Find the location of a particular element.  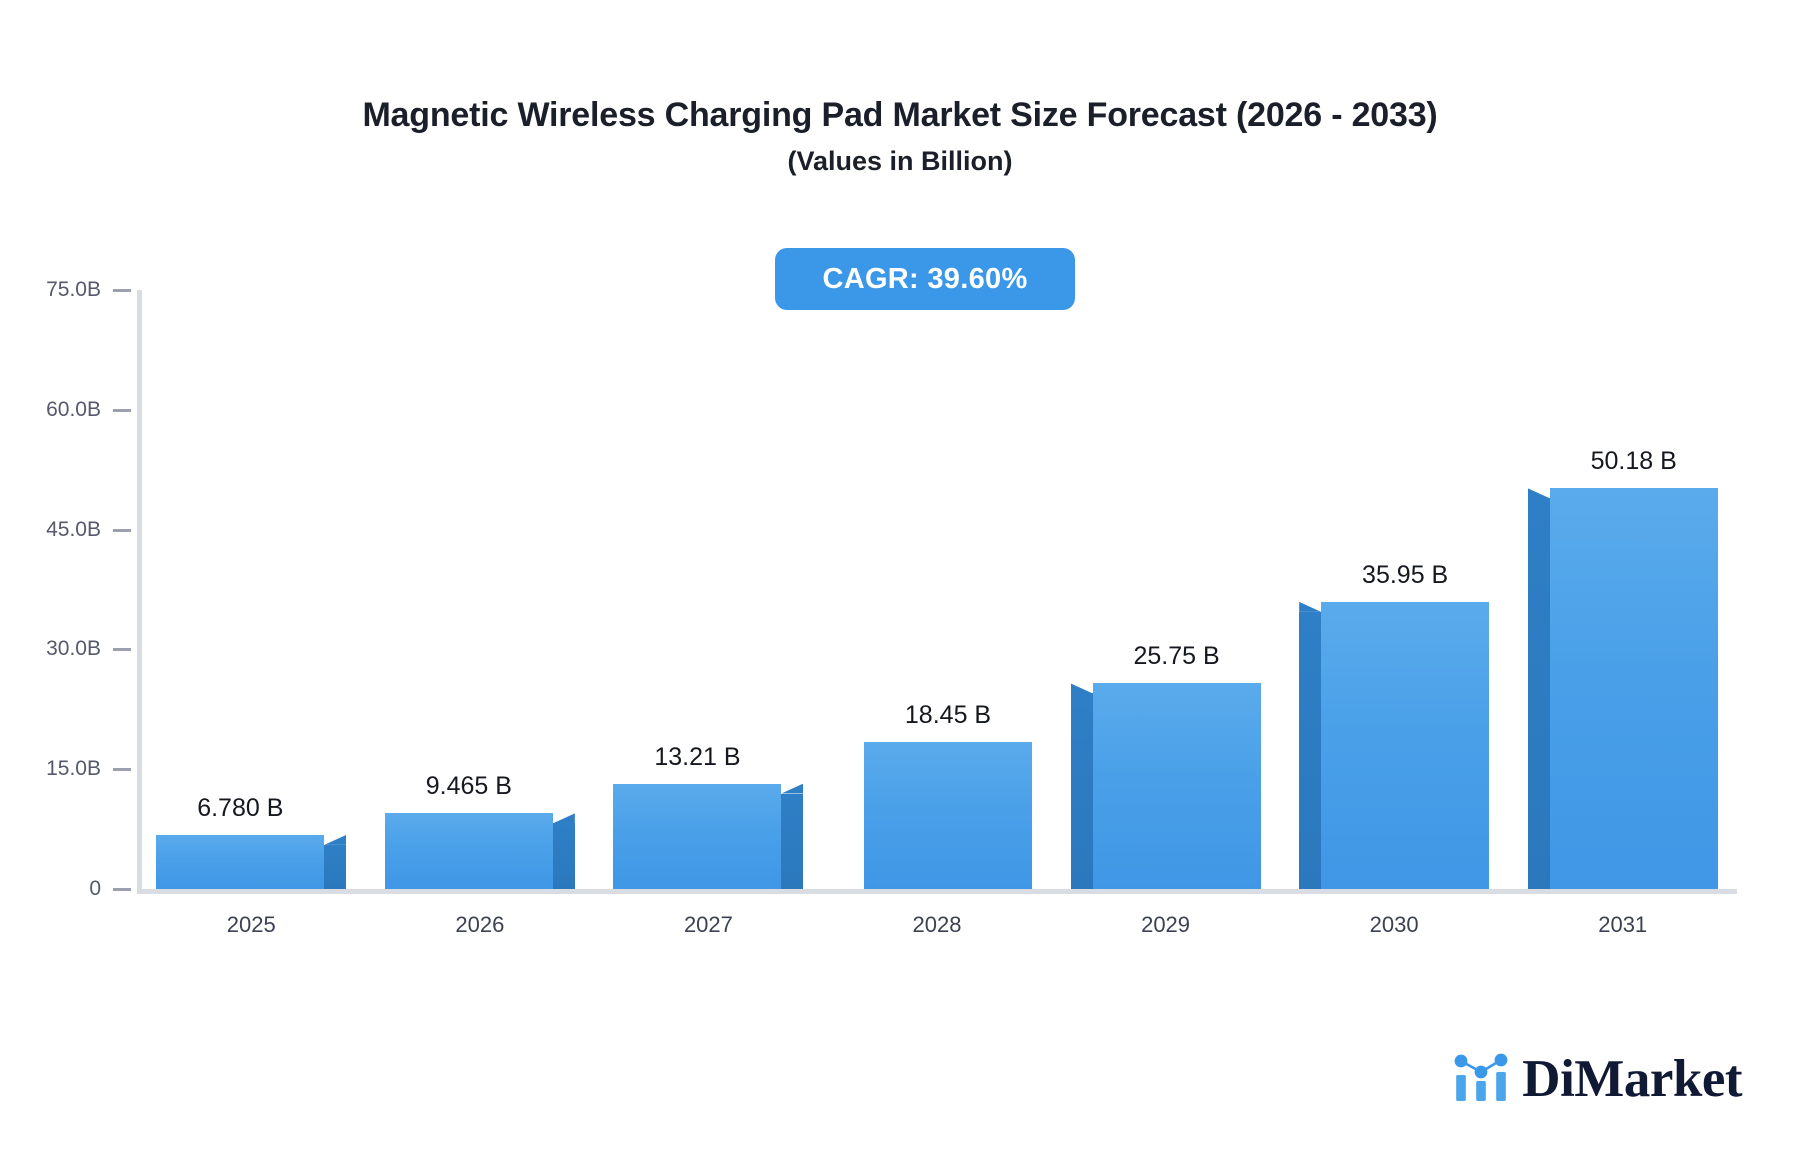

bar-value-label: 50.18 B is located at coordinates (1633, 461).